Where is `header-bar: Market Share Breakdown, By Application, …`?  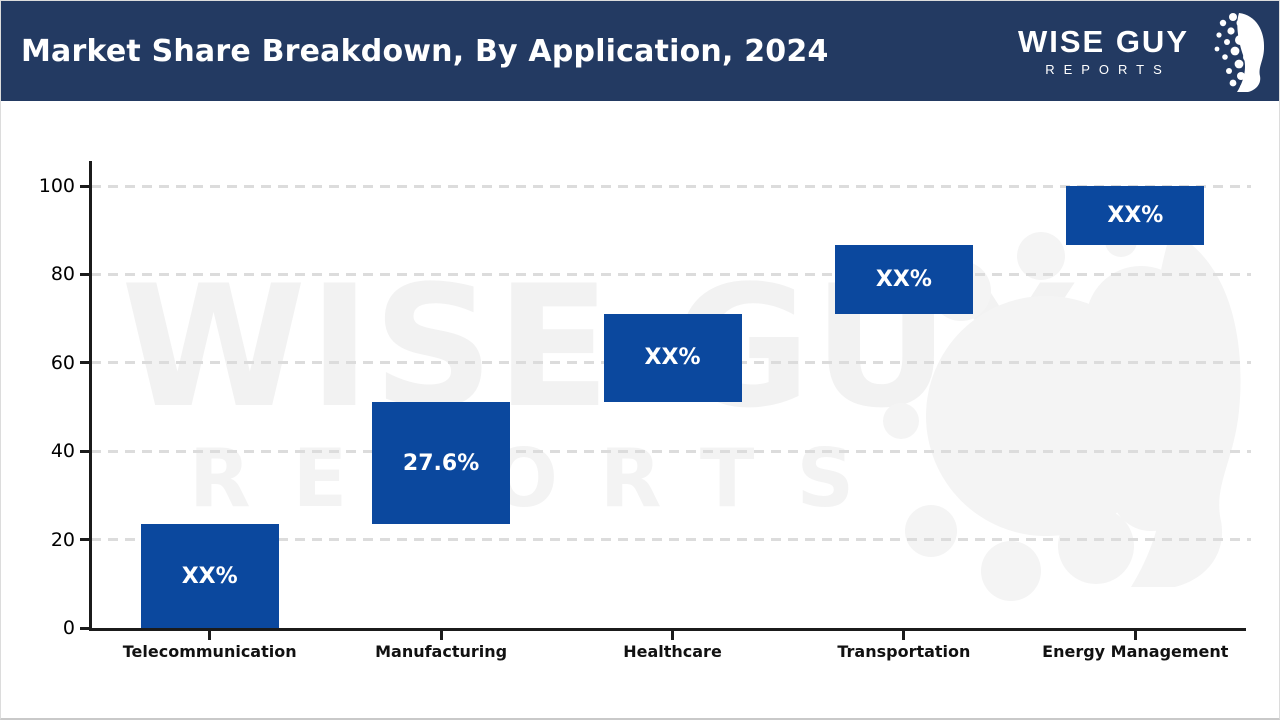 header-bar: Market Share Breakdown, By Application, … is located at coordinates (640, 51).